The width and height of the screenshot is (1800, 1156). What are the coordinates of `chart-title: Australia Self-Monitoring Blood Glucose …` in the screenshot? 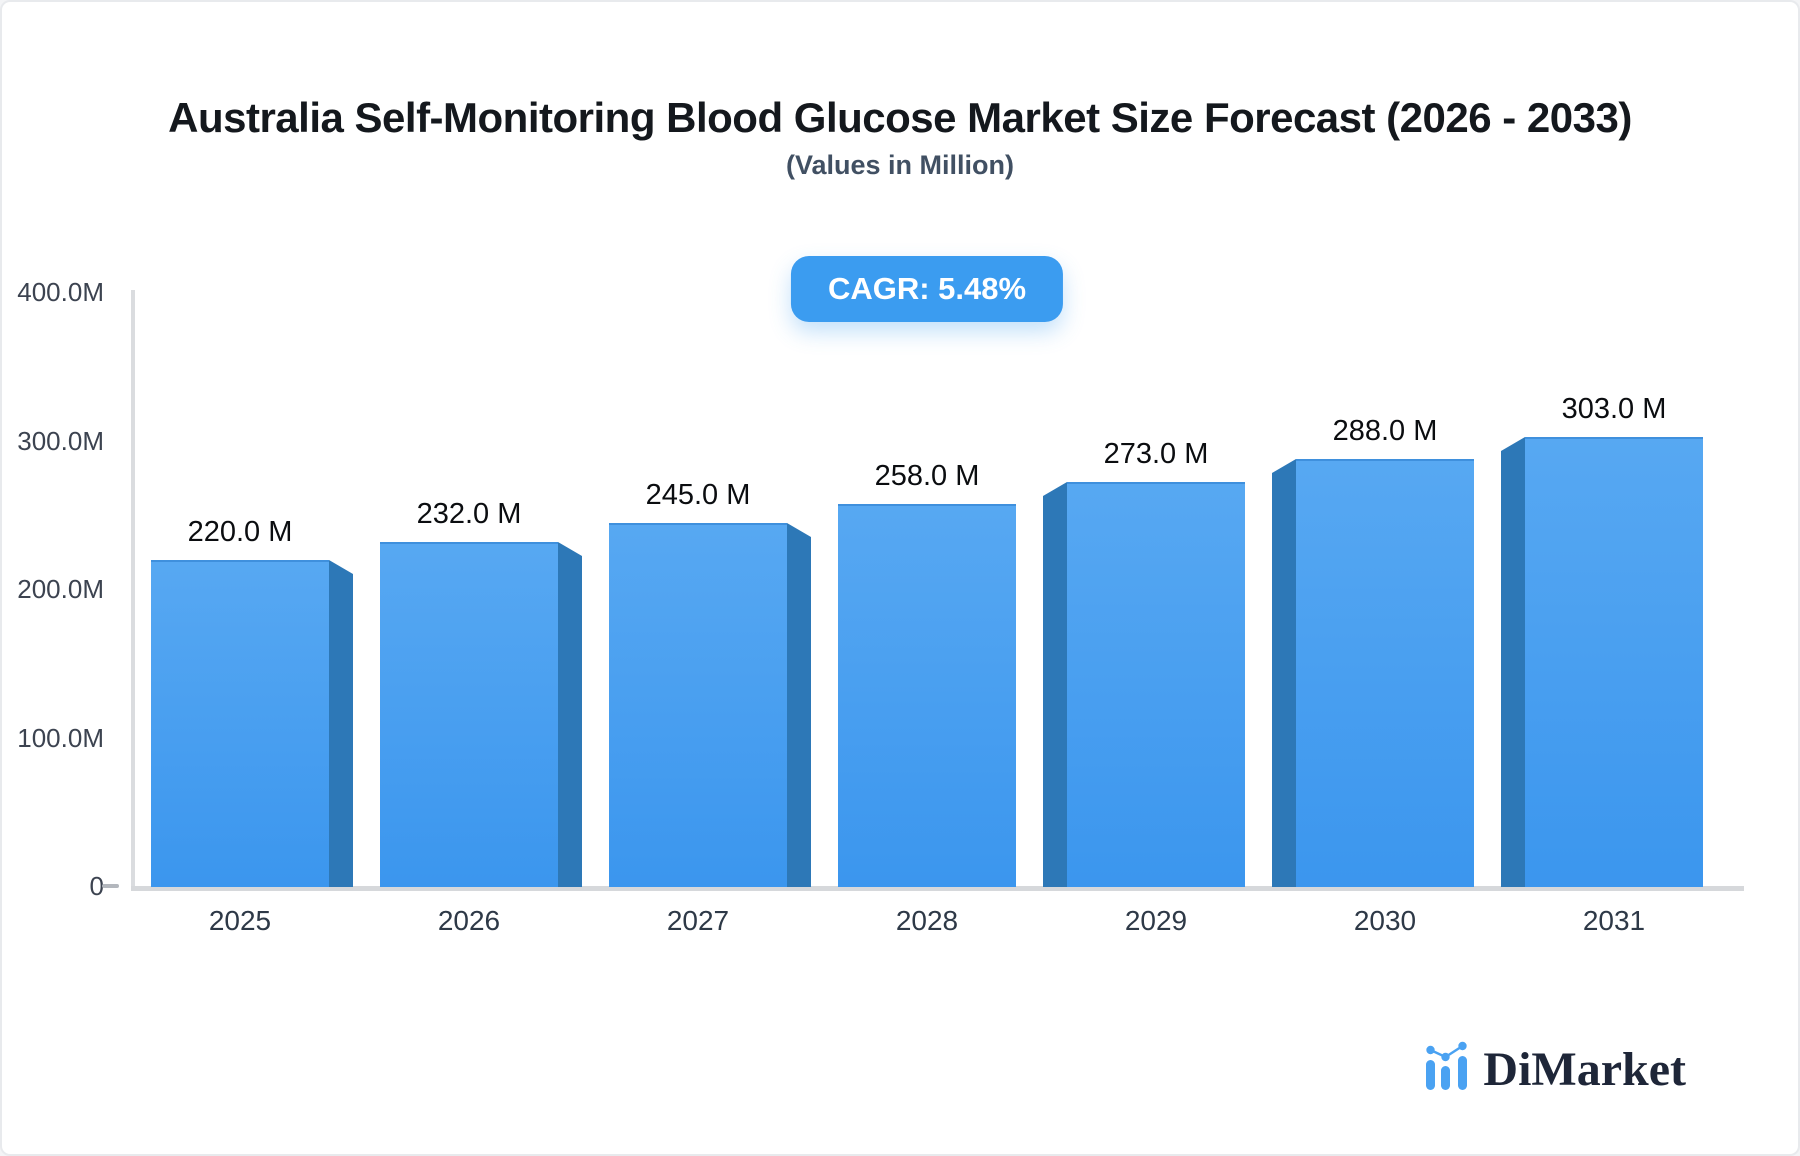 It's located at (900, 117).